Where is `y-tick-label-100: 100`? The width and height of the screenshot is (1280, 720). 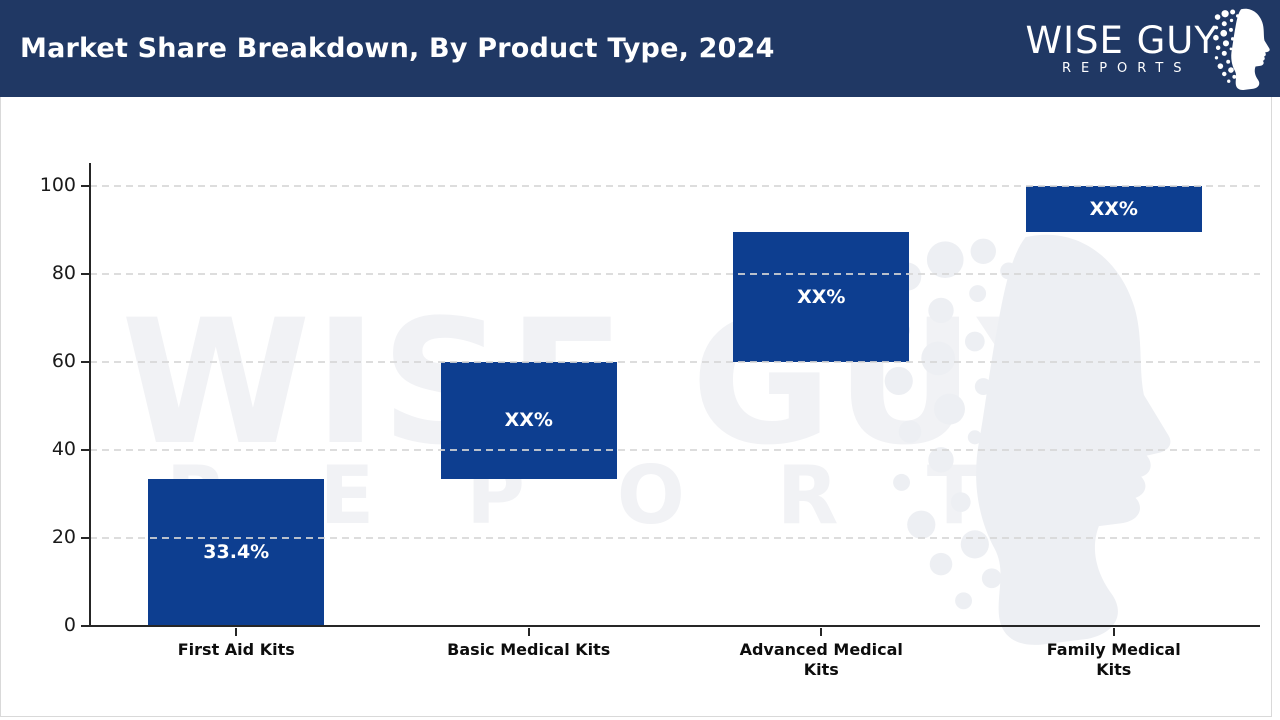 y-tick-label-100: 100 is located at coordinates (57, 184).